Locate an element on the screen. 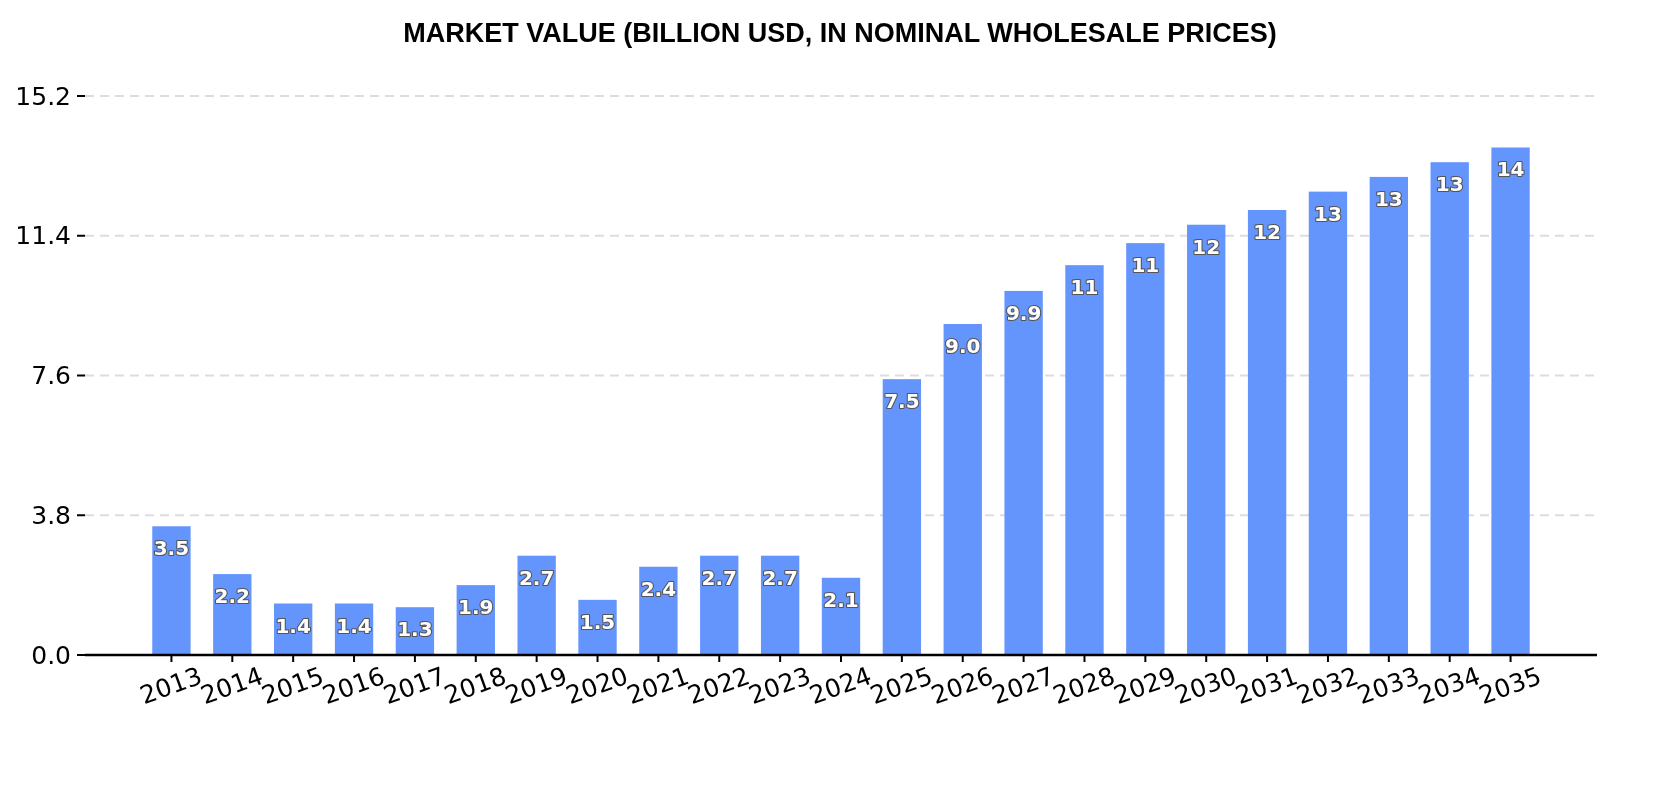 The height and width of the screenshot is (800, 1680). y-tick-label: 7.6 is located at coordinates (51, 375).